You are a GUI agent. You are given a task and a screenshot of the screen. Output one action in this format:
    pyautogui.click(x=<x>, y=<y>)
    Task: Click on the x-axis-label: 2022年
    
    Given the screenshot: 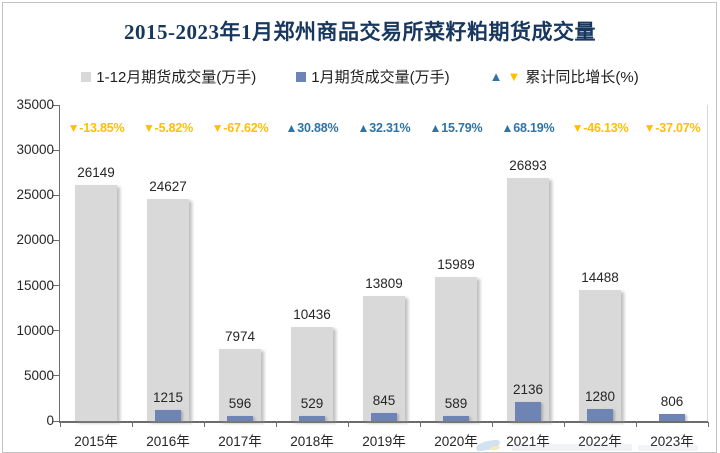 What is the action you would take?
    pyautogui.click(x=600, y=441)
    